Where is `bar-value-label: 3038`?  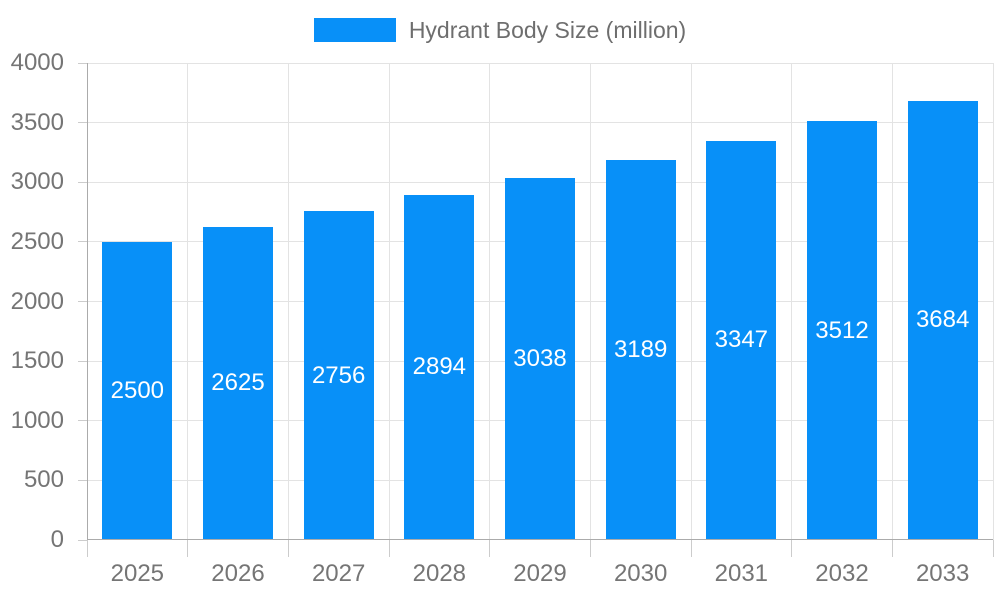
bar-value-label: 3038 is located at coordinates (540, 358).